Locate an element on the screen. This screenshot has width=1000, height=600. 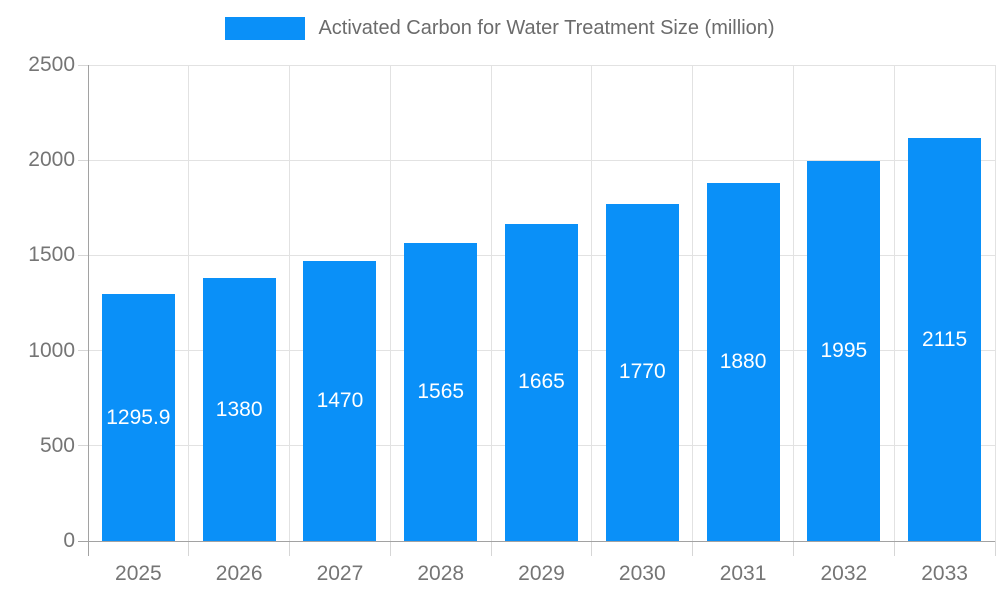
y-tick-label: 500 is located at coordinates (57, 445).